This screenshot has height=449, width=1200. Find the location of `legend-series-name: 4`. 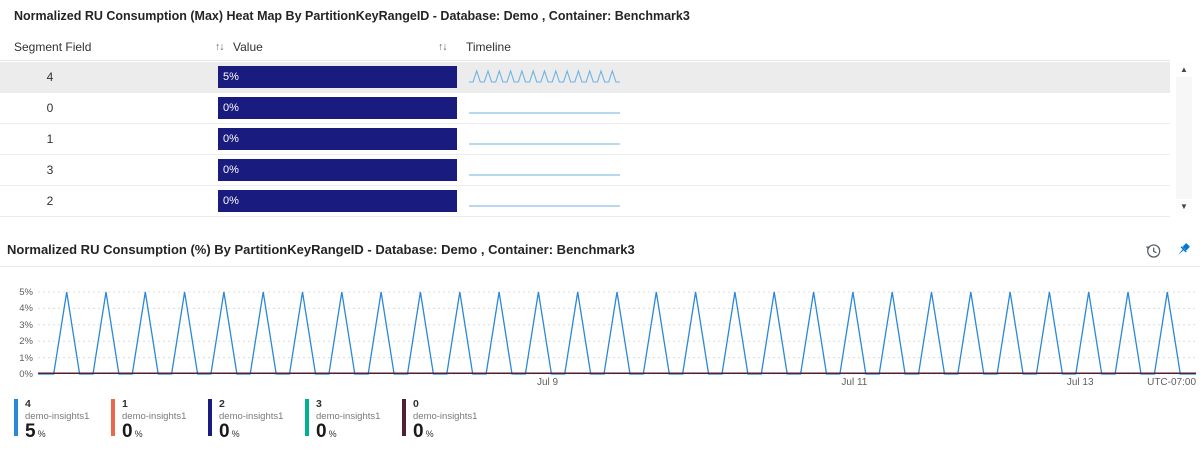

legend-series-name: 4 is located at coordinates (28, 404).